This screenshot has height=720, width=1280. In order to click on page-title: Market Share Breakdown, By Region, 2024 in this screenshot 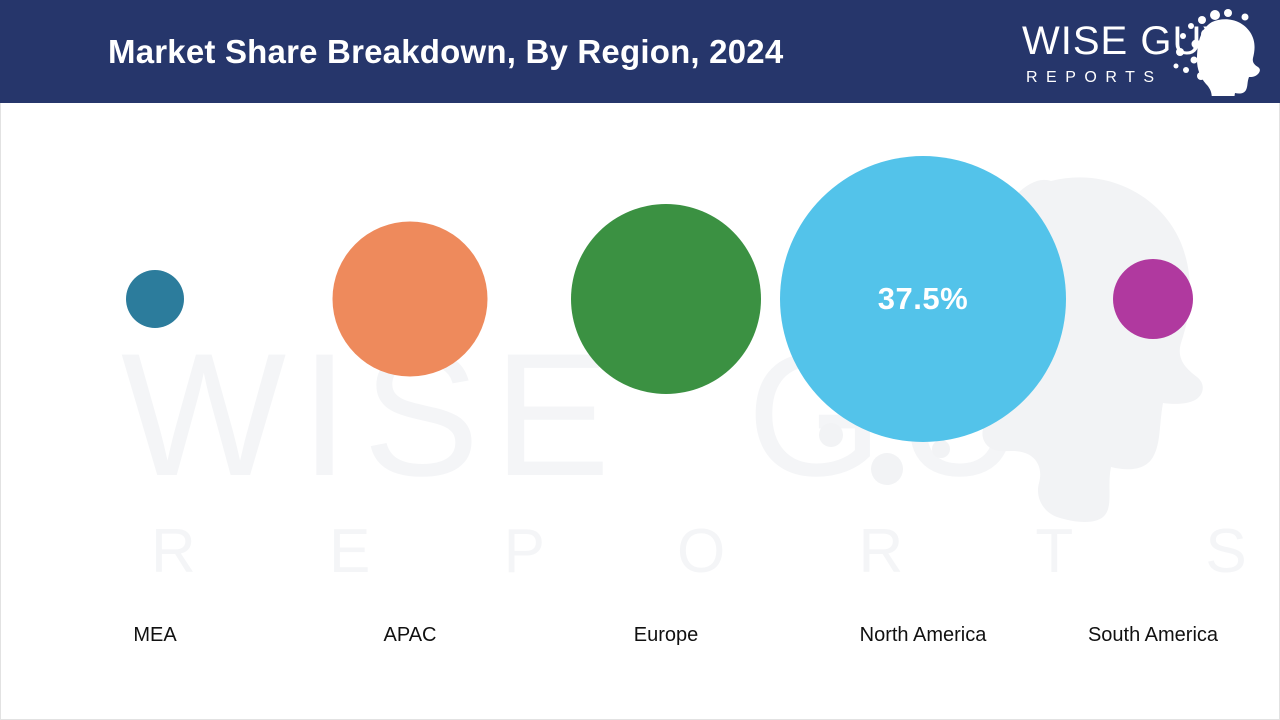, I will do `click(446, 51)`.